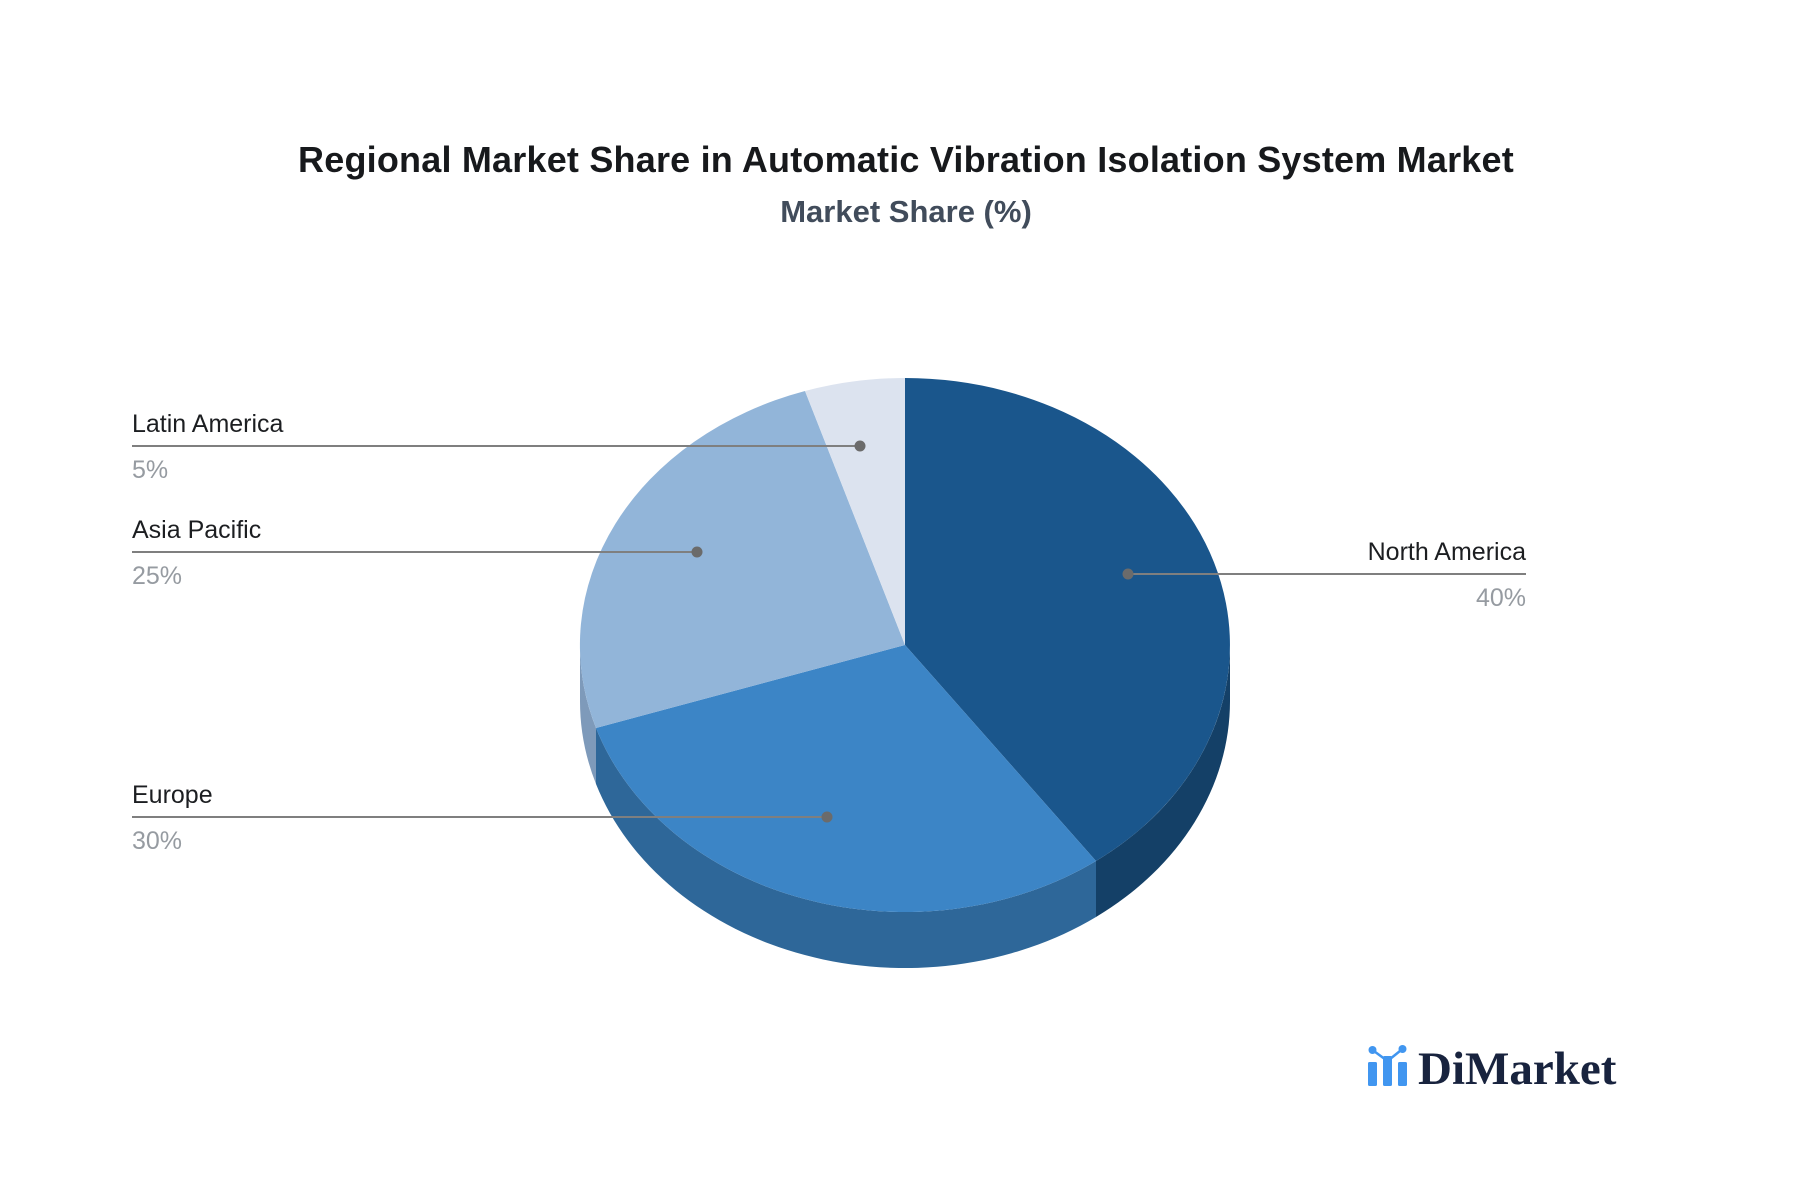 The width and height of the screenshot is (1800, 1196). Describe the element at coordinates (742, 559) in the screenshot. I see `pie-slice-asia-pacific` at that location.